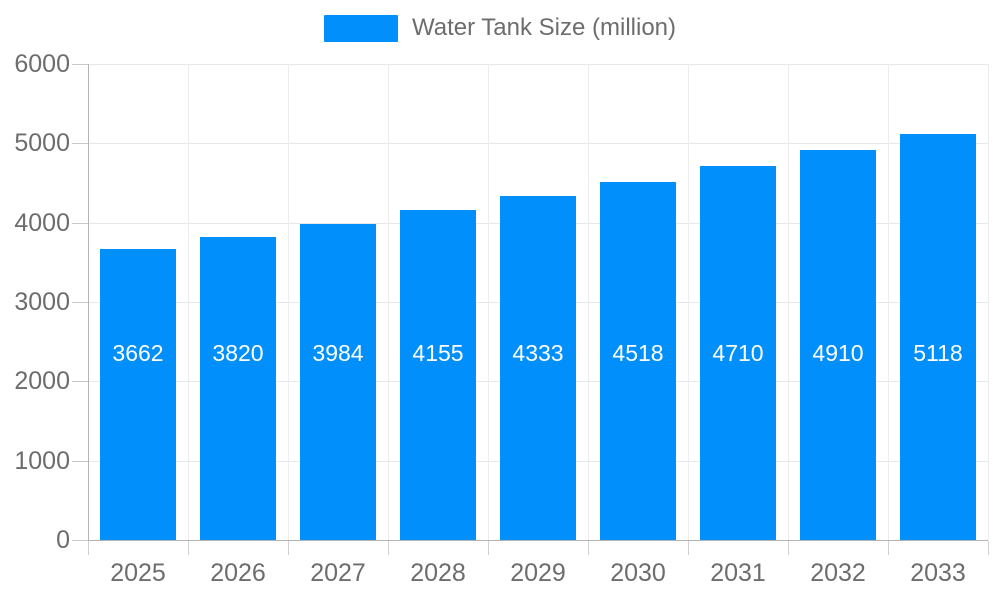 The height and width of the screenshot is (600, 1000). I want to click on bar: 4710, so click(738, 353).